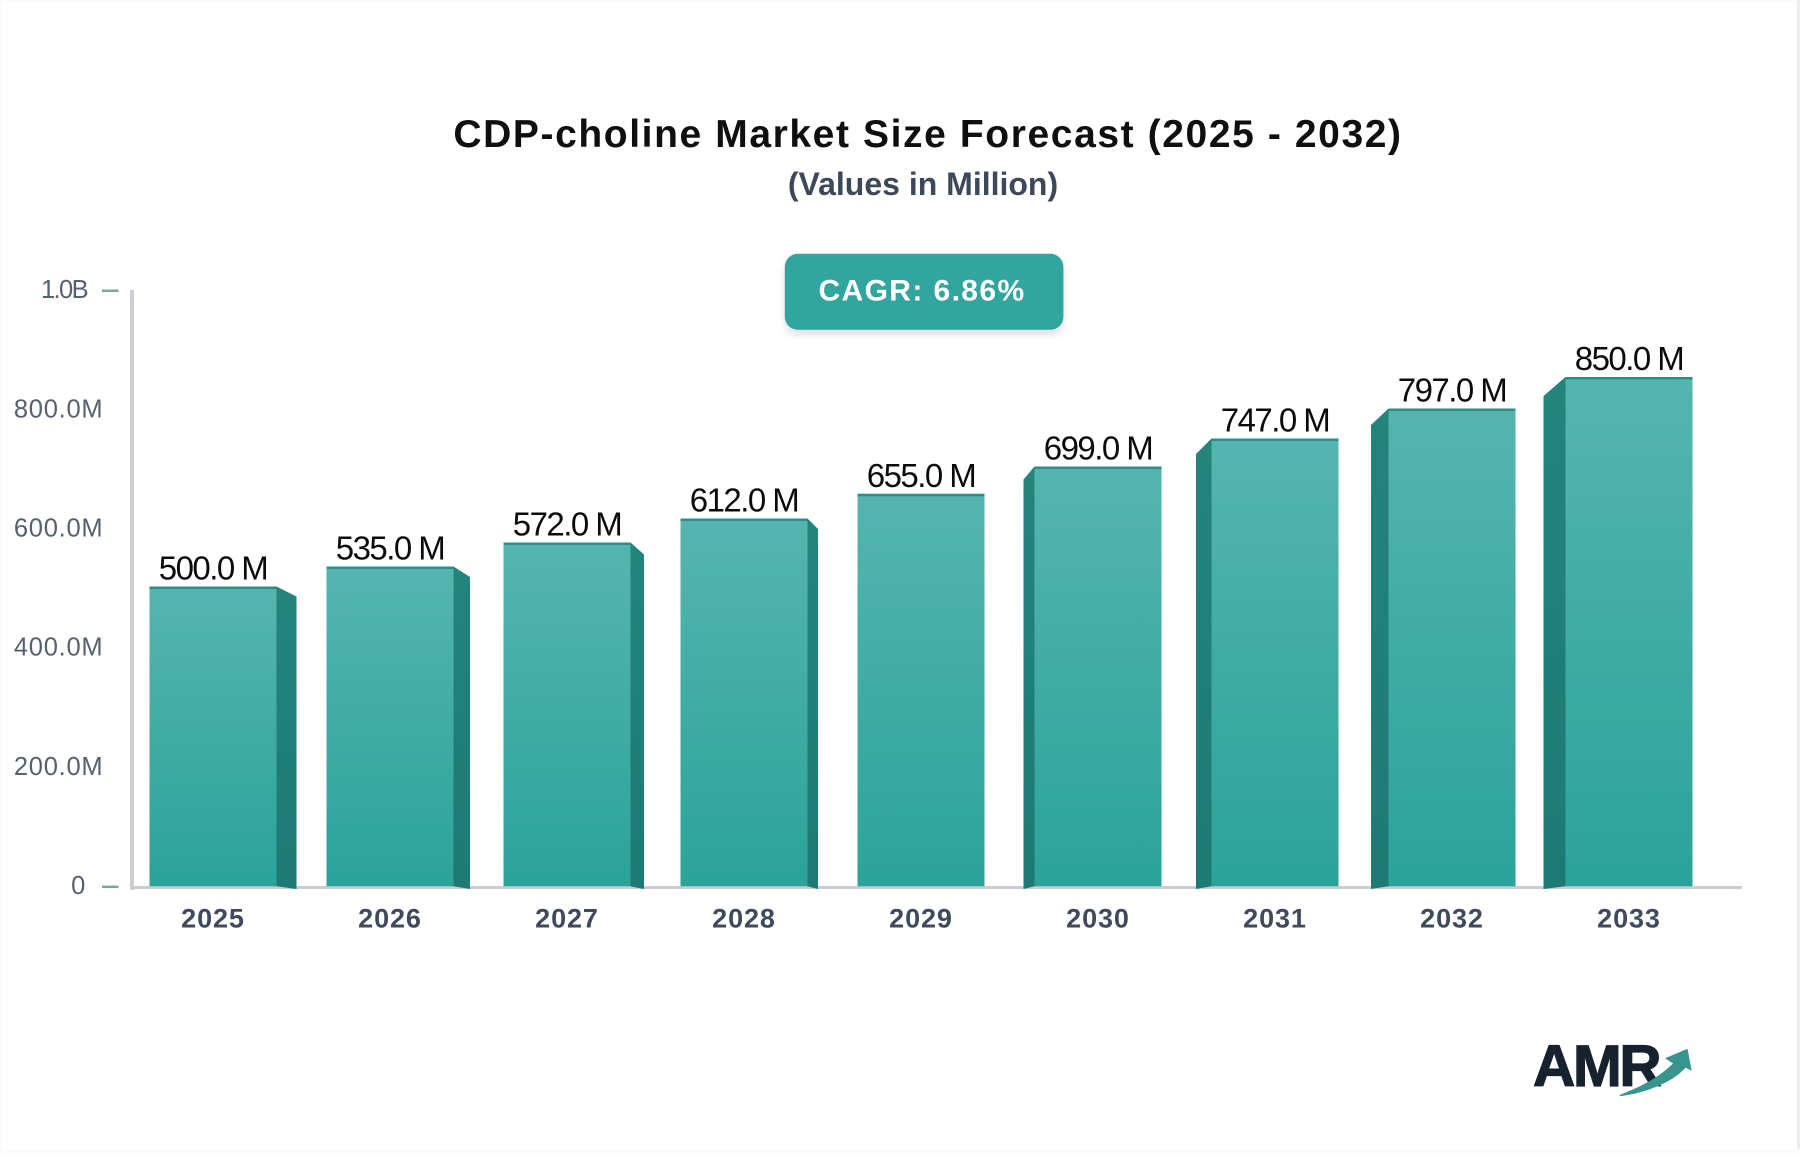 The height and width of the screenshot is (1161, 1800). Describe the element at coordinates (59, 529) in the screenshot. I see `svg-text: 600.0M` at that location.